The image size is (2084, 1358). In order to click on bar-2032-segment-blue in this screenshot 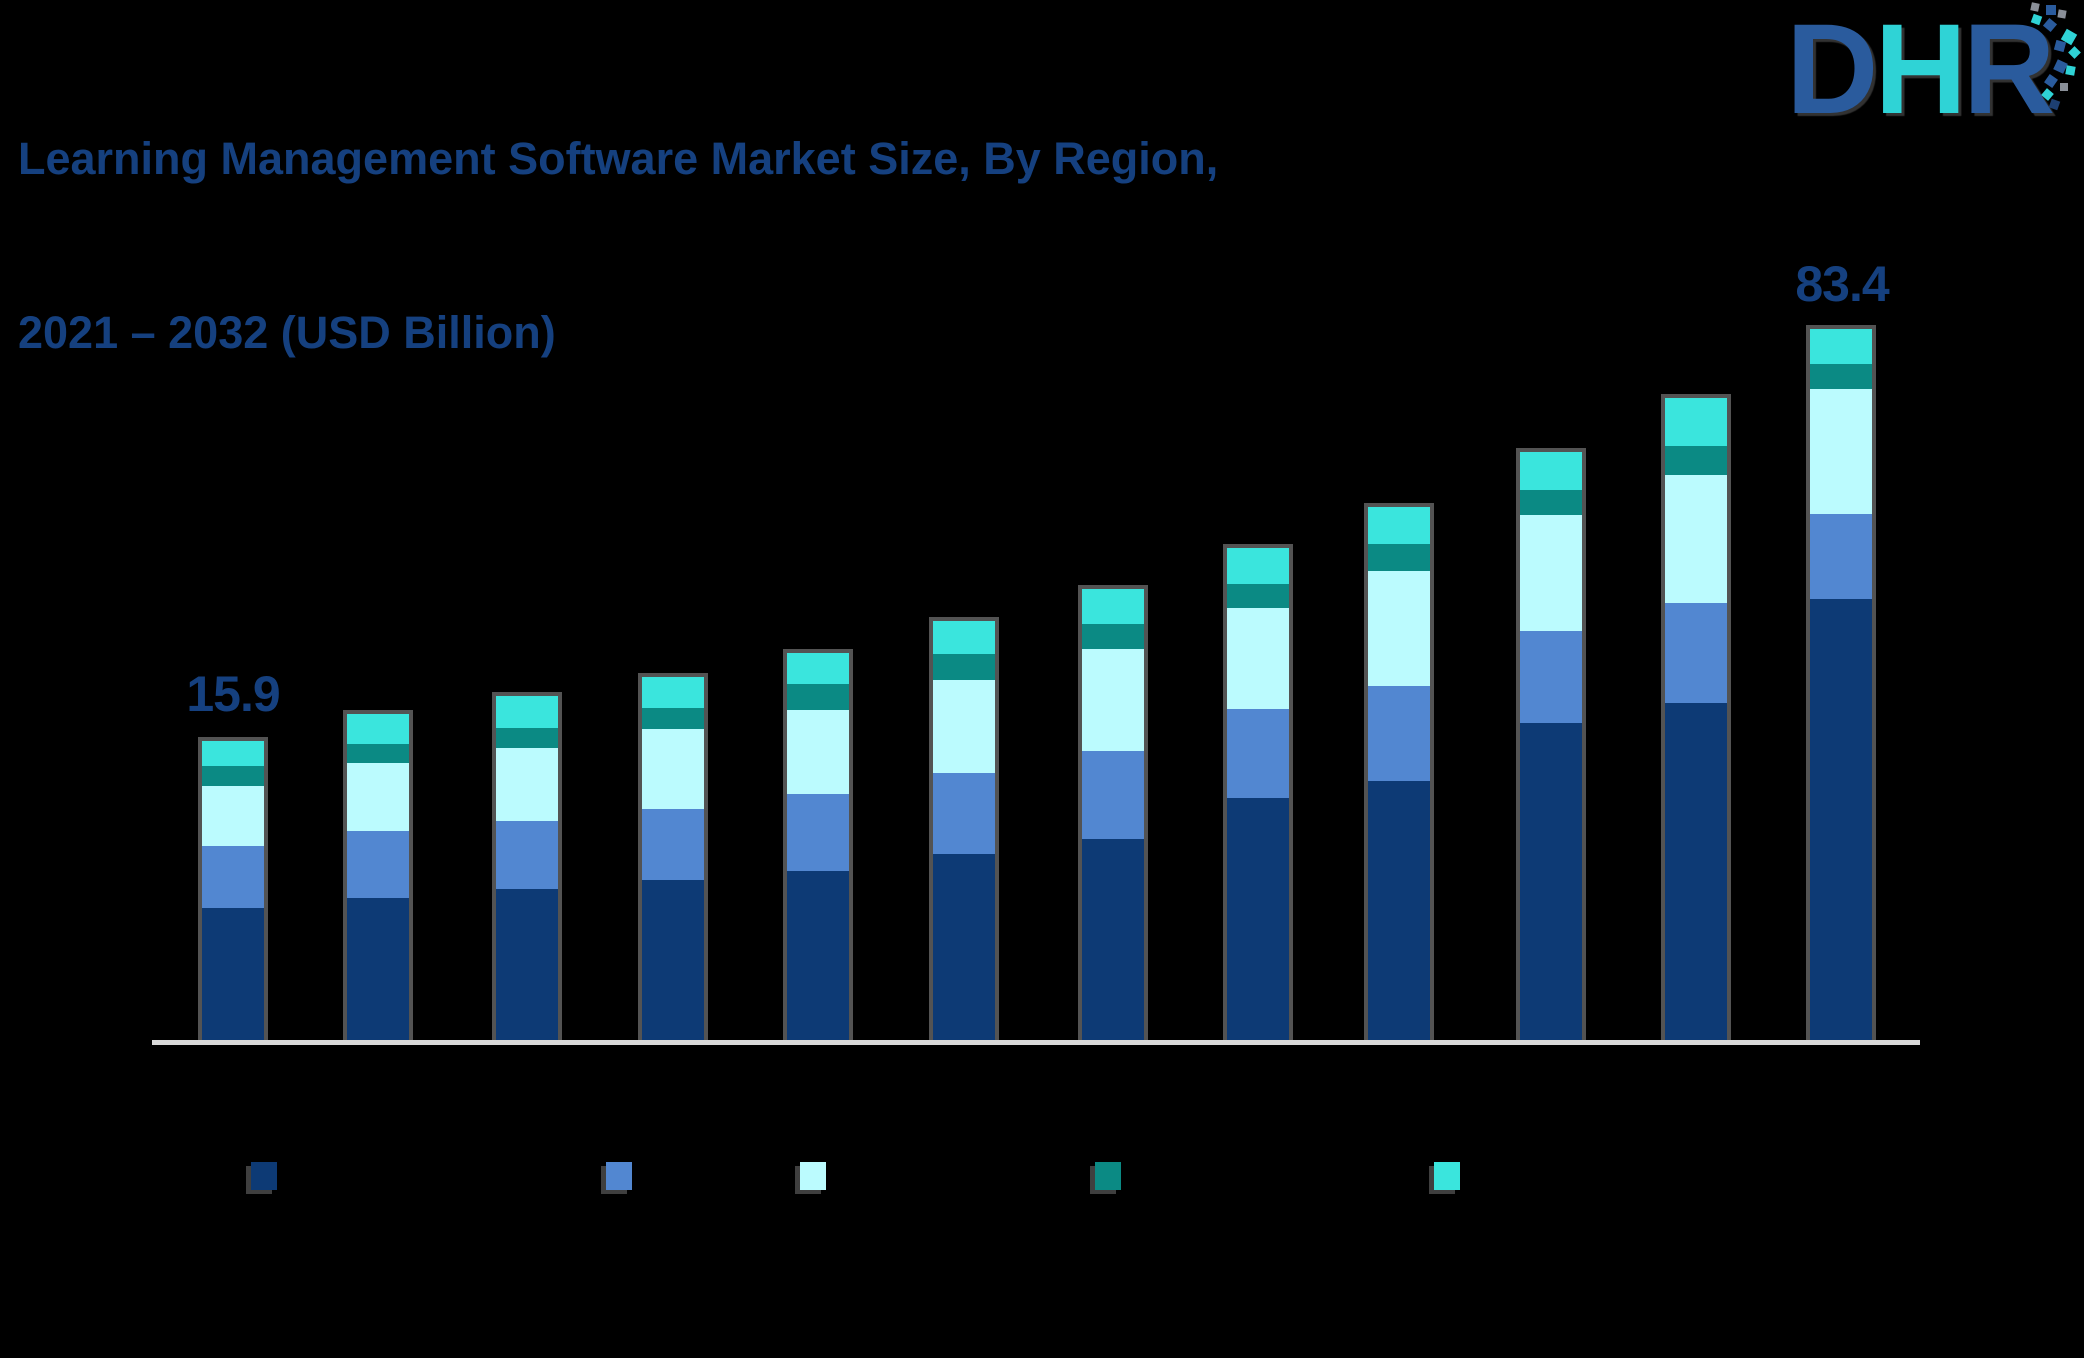, I will do `click(1841, 556)`.